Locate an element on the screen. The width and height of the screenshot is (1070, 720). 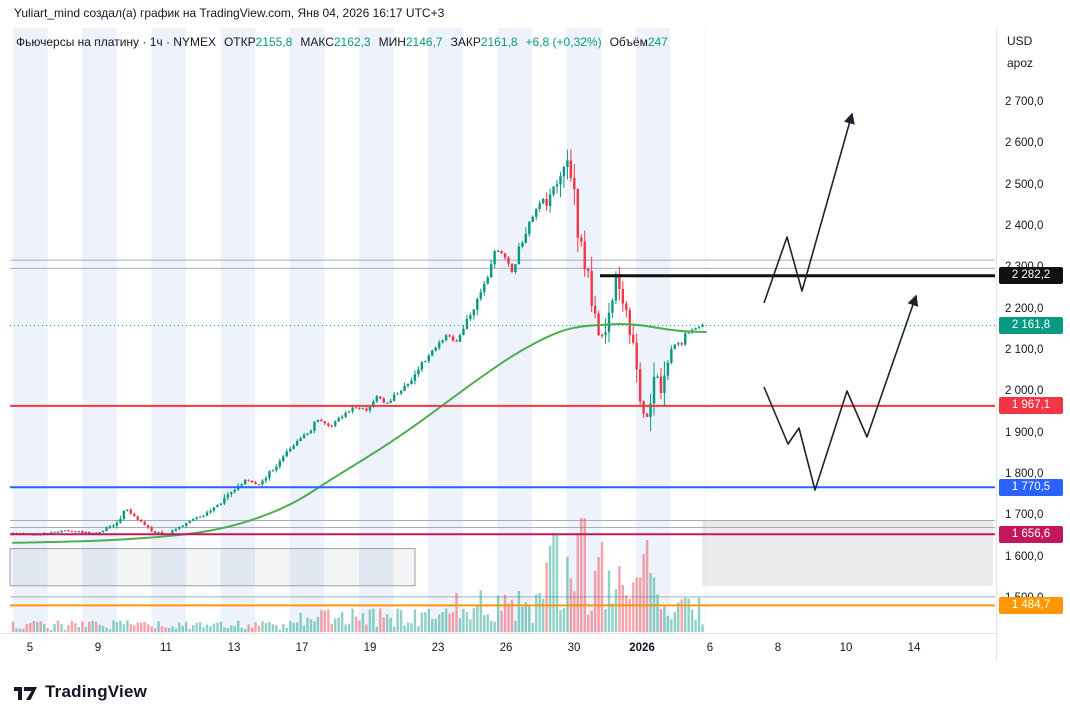
legend-ohlc-fields: ОТКР2155,8 МАКС2162,3 МИН2146,7 ЗАКР2161,8 is located at coordinates (371, 42).